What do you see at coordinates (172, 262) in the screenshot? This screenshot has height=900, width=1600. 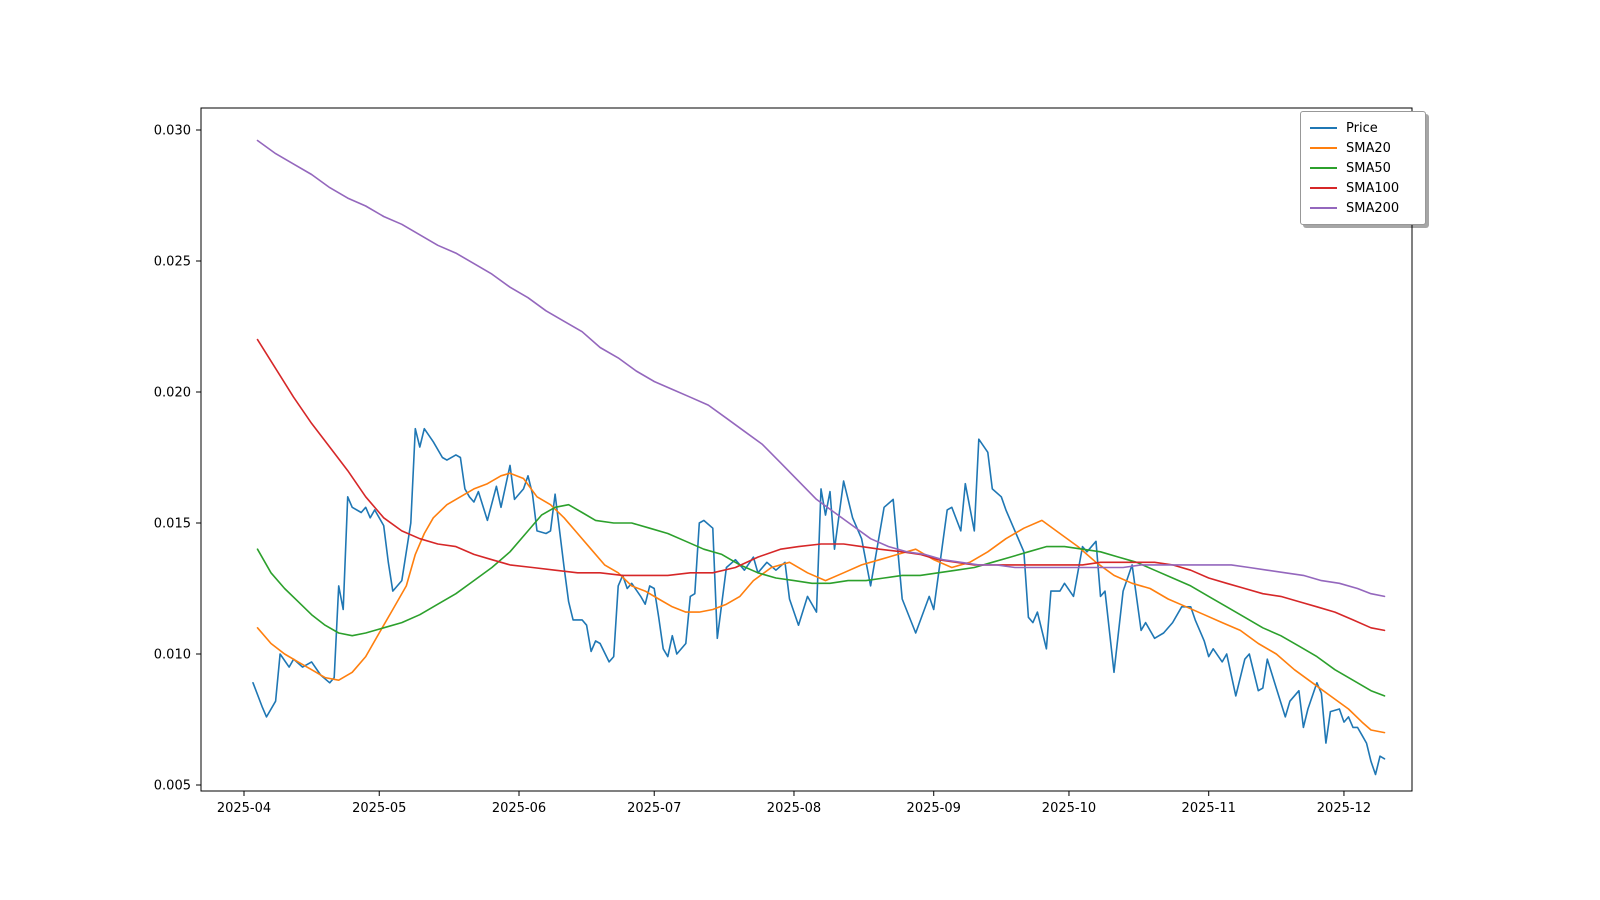 I see `y-tick-label: 0.025` at bounding box center [172, 262].